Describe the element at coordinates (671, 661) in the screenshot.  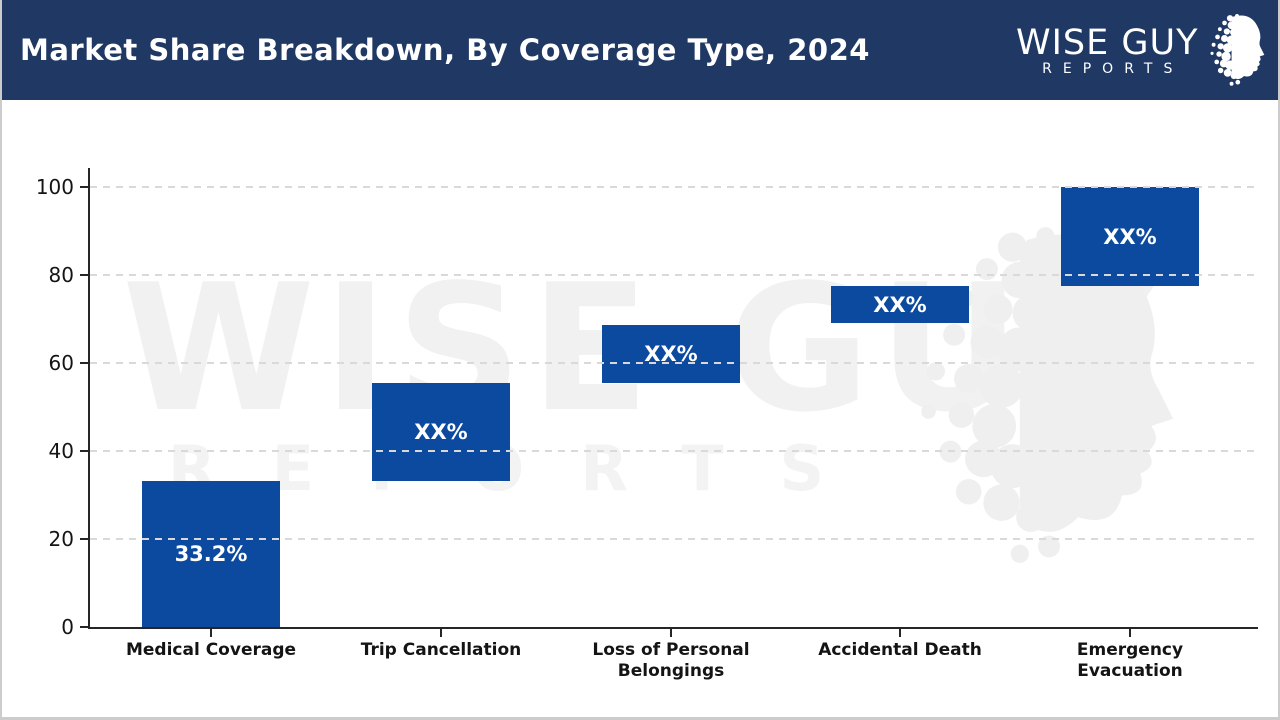
I see `x-category-label: Loss of Personal Belongings` at that location.